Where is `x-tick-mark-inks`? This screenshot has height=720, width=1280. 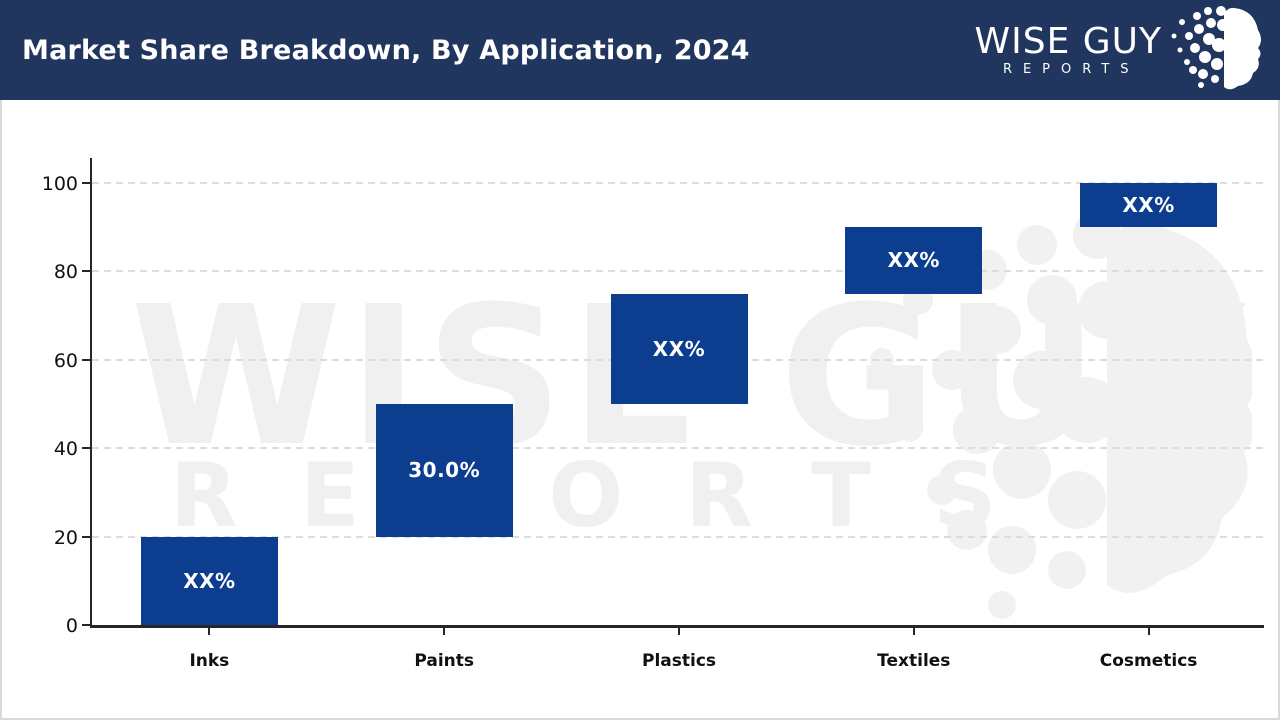
x-tick-mark-inks is located at coordinates (209, 631).